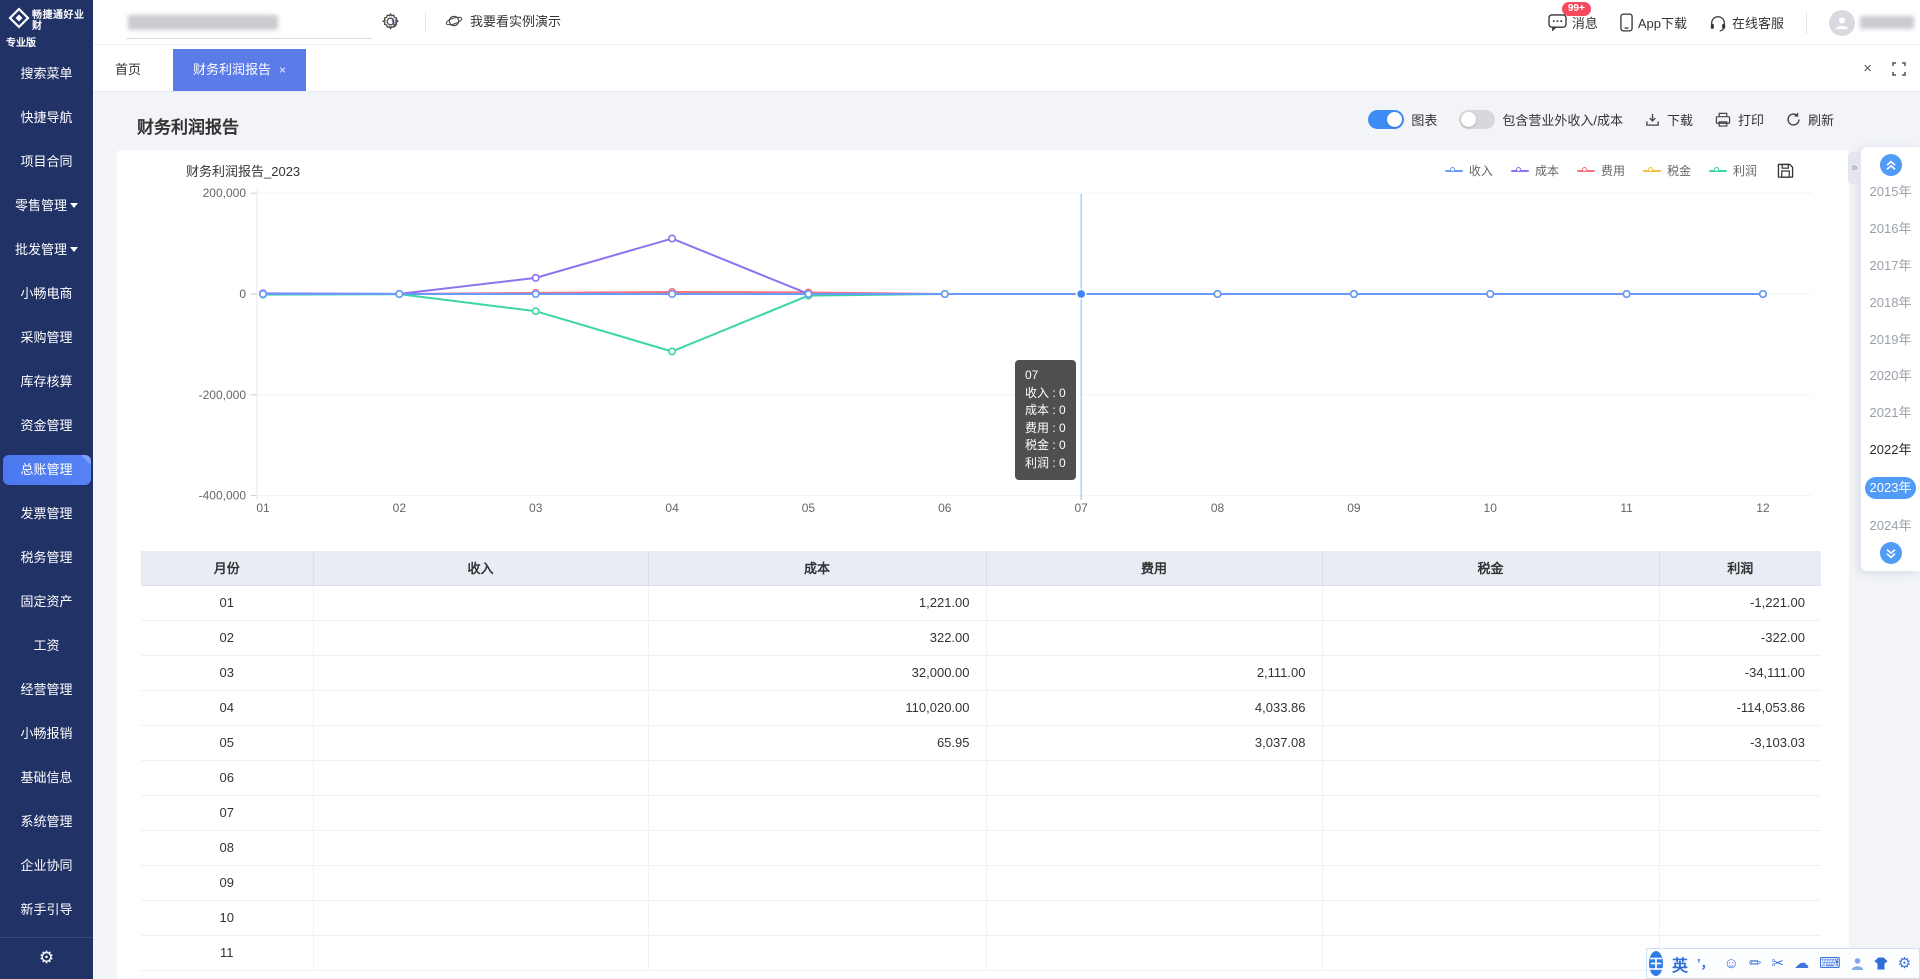 This screenshot has width=1920, height=979. I want to click on svg-text: 08, so click(1218, 508).